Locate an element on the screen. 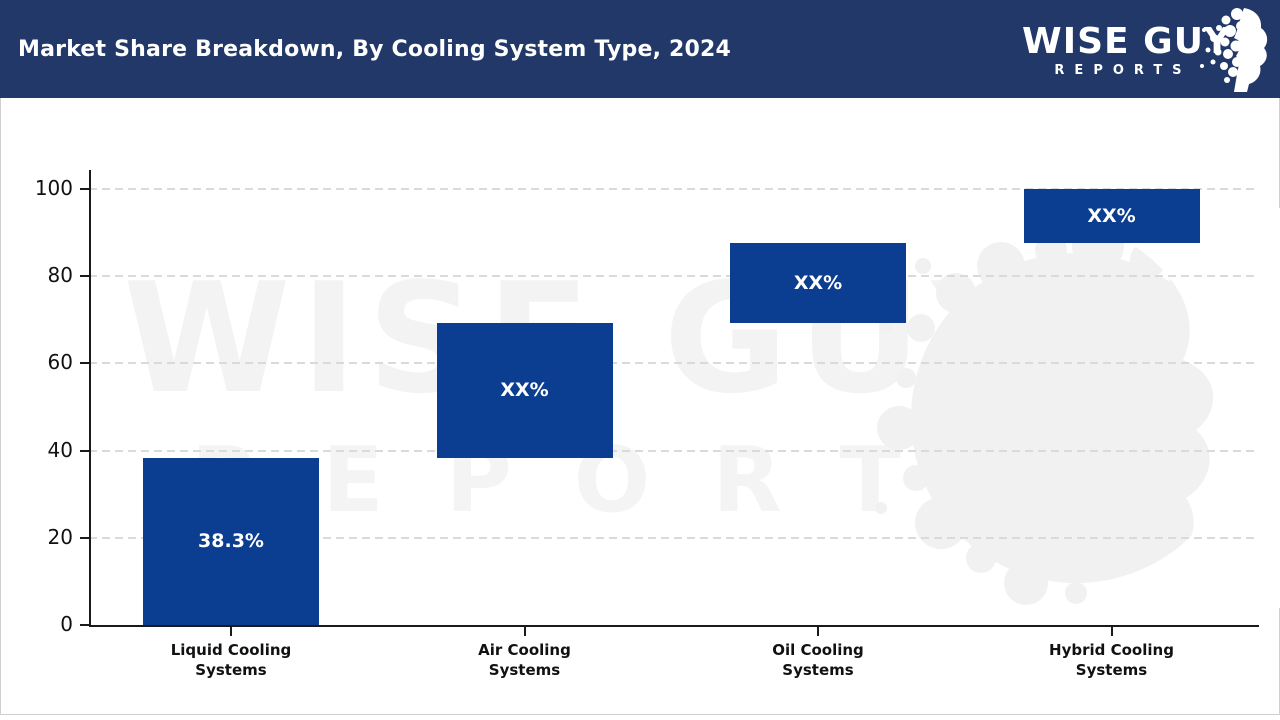 The image size is (1280, 720). y-tick-label: 0 is located at coordinates (66, 624).